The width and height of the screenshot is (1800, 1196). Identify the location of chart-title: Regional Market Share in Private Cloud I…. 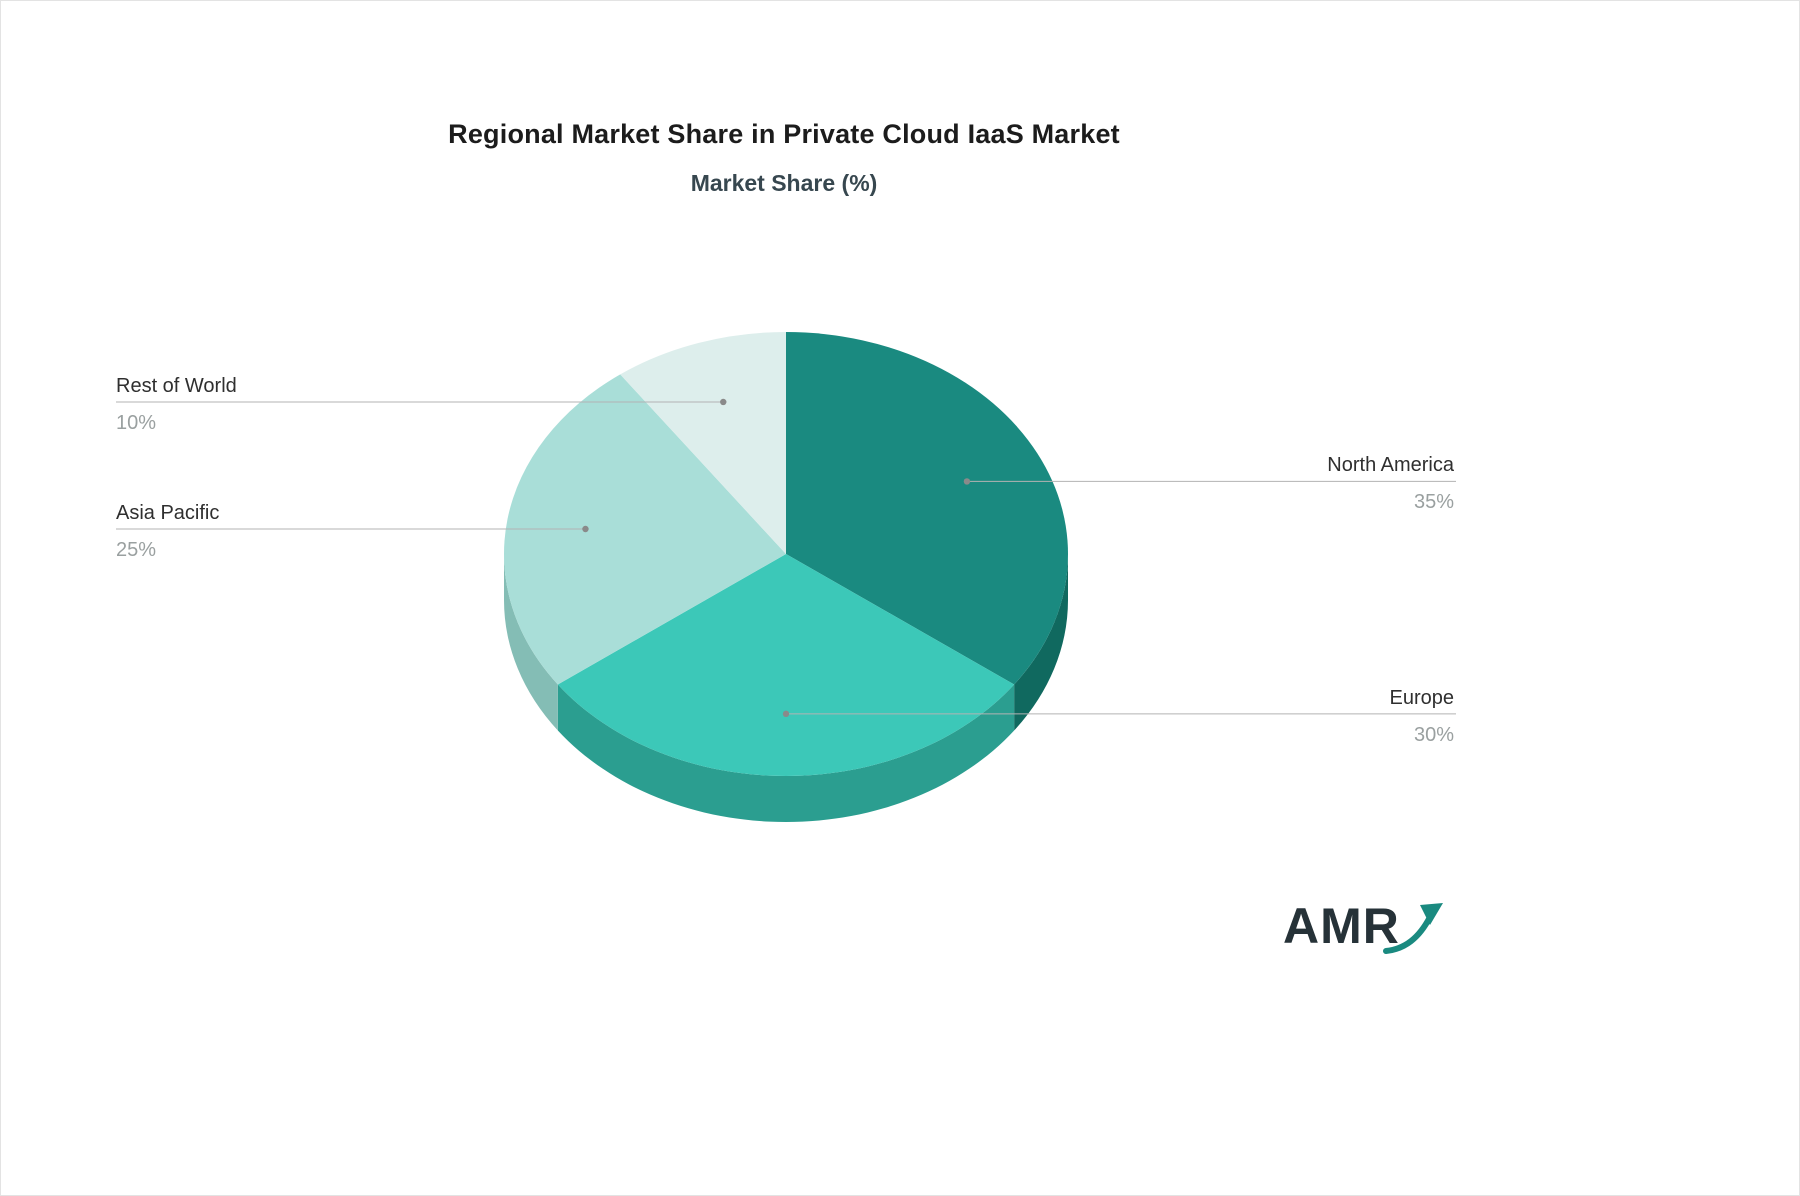
(784, 134).